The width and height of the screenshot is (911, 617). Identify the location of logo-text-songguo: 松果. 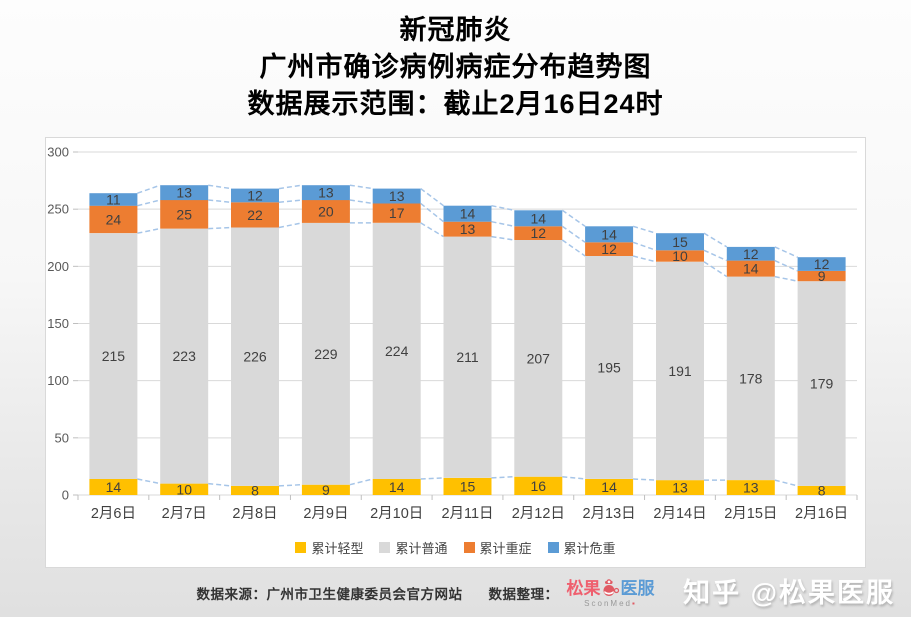
(583, 588).